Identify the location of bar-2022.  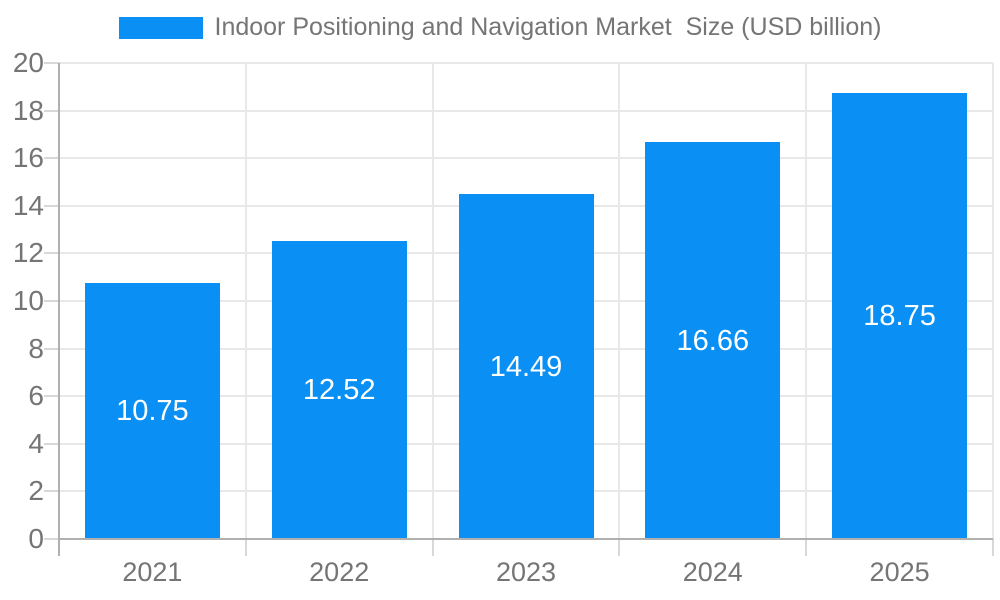
(339, 390).